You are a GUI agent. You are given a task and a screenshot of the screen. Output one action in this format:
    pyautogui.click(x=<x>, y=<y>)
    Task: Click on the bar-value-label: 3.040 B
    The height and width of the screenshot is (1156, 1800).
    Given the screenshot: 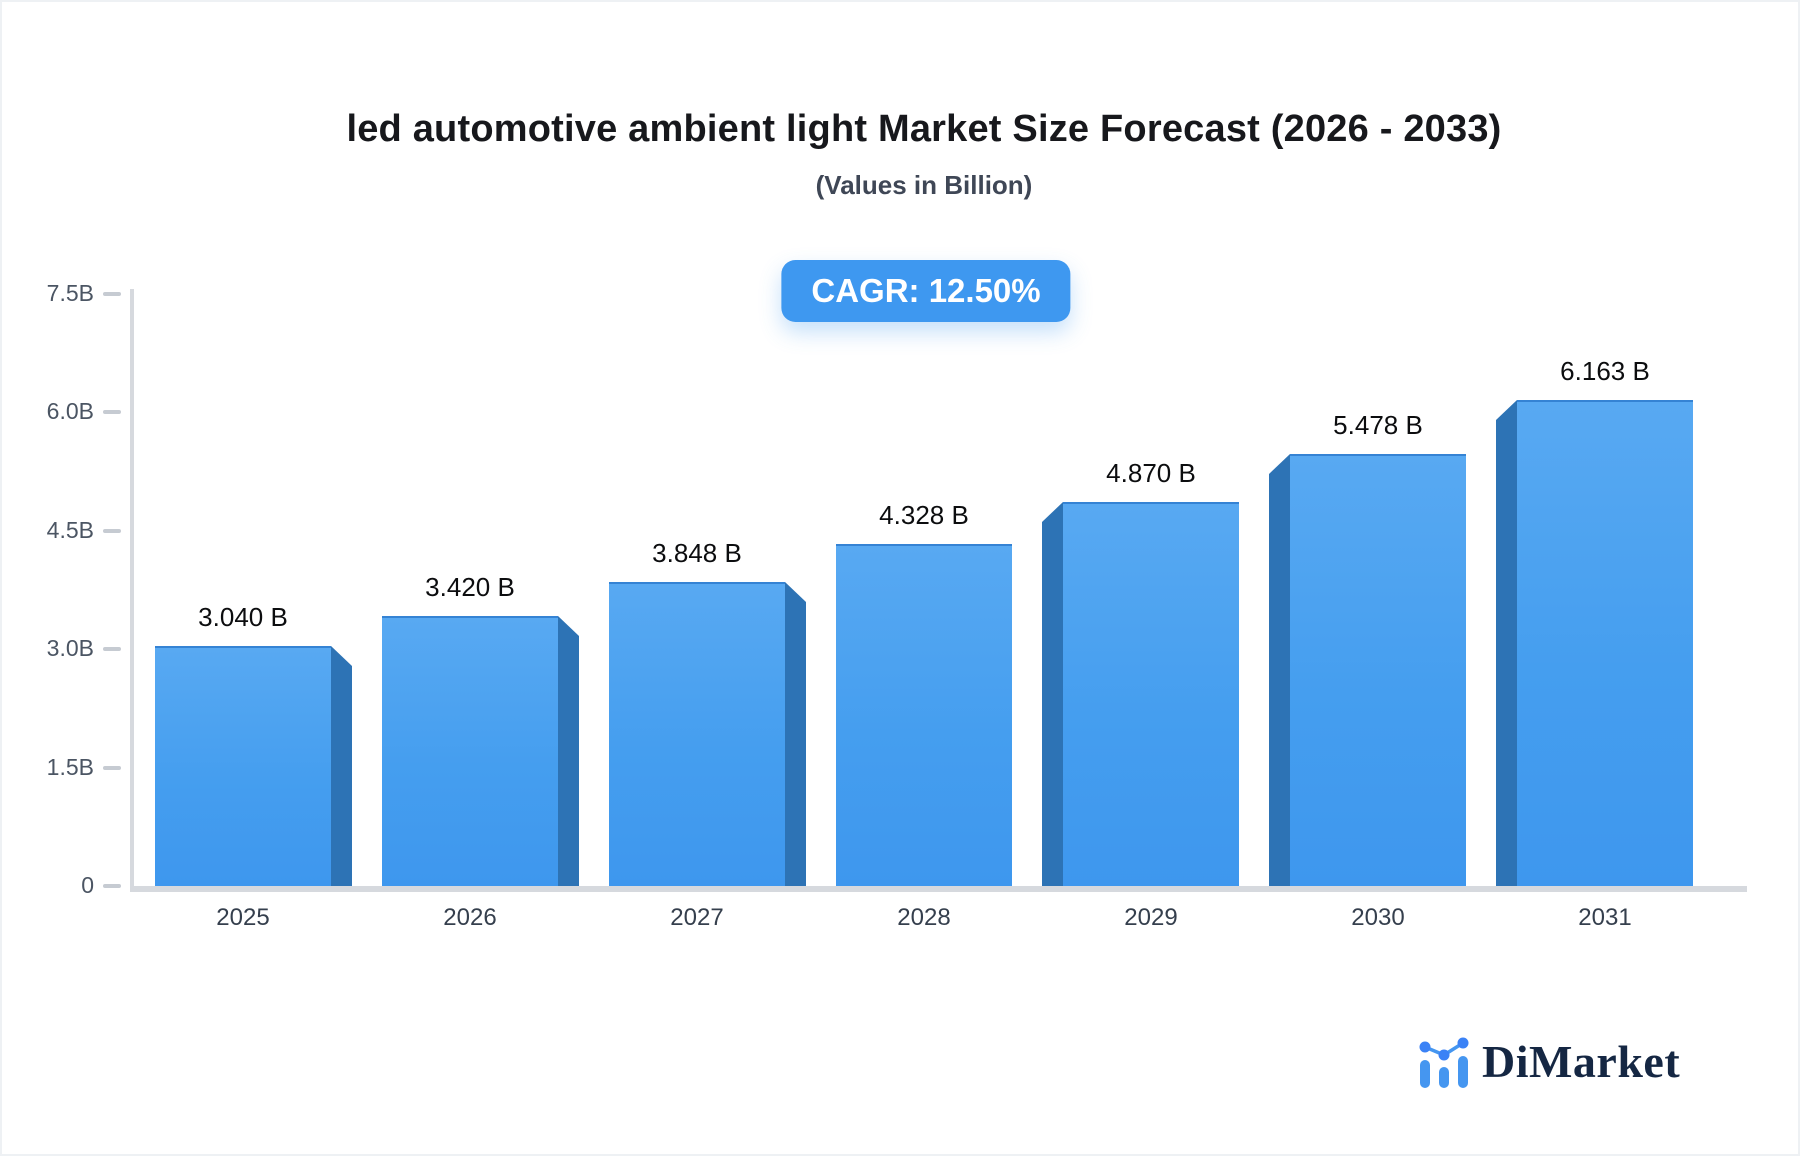 What is the action you would take?
    pyautogui.click(x=243, y=617)
    